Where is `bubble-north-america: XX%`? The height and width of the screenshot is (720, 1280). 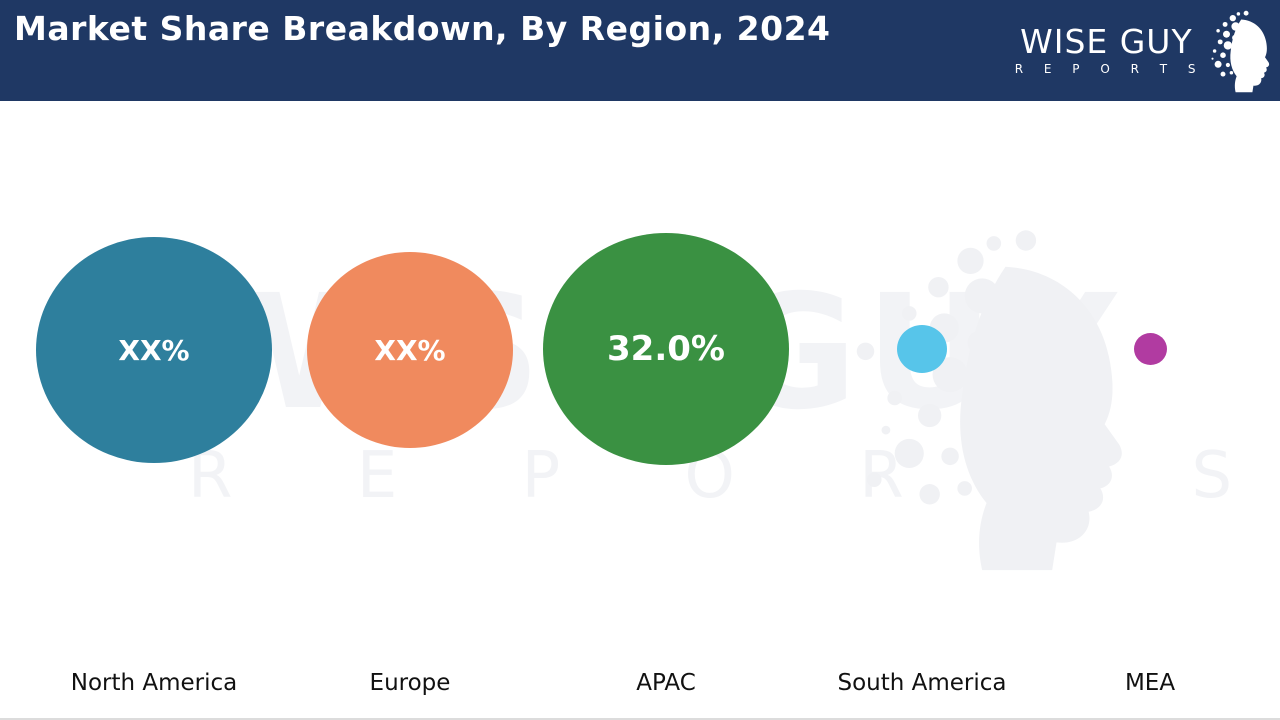
bubble-north-america: XX% is located at coordinates (154, 350).